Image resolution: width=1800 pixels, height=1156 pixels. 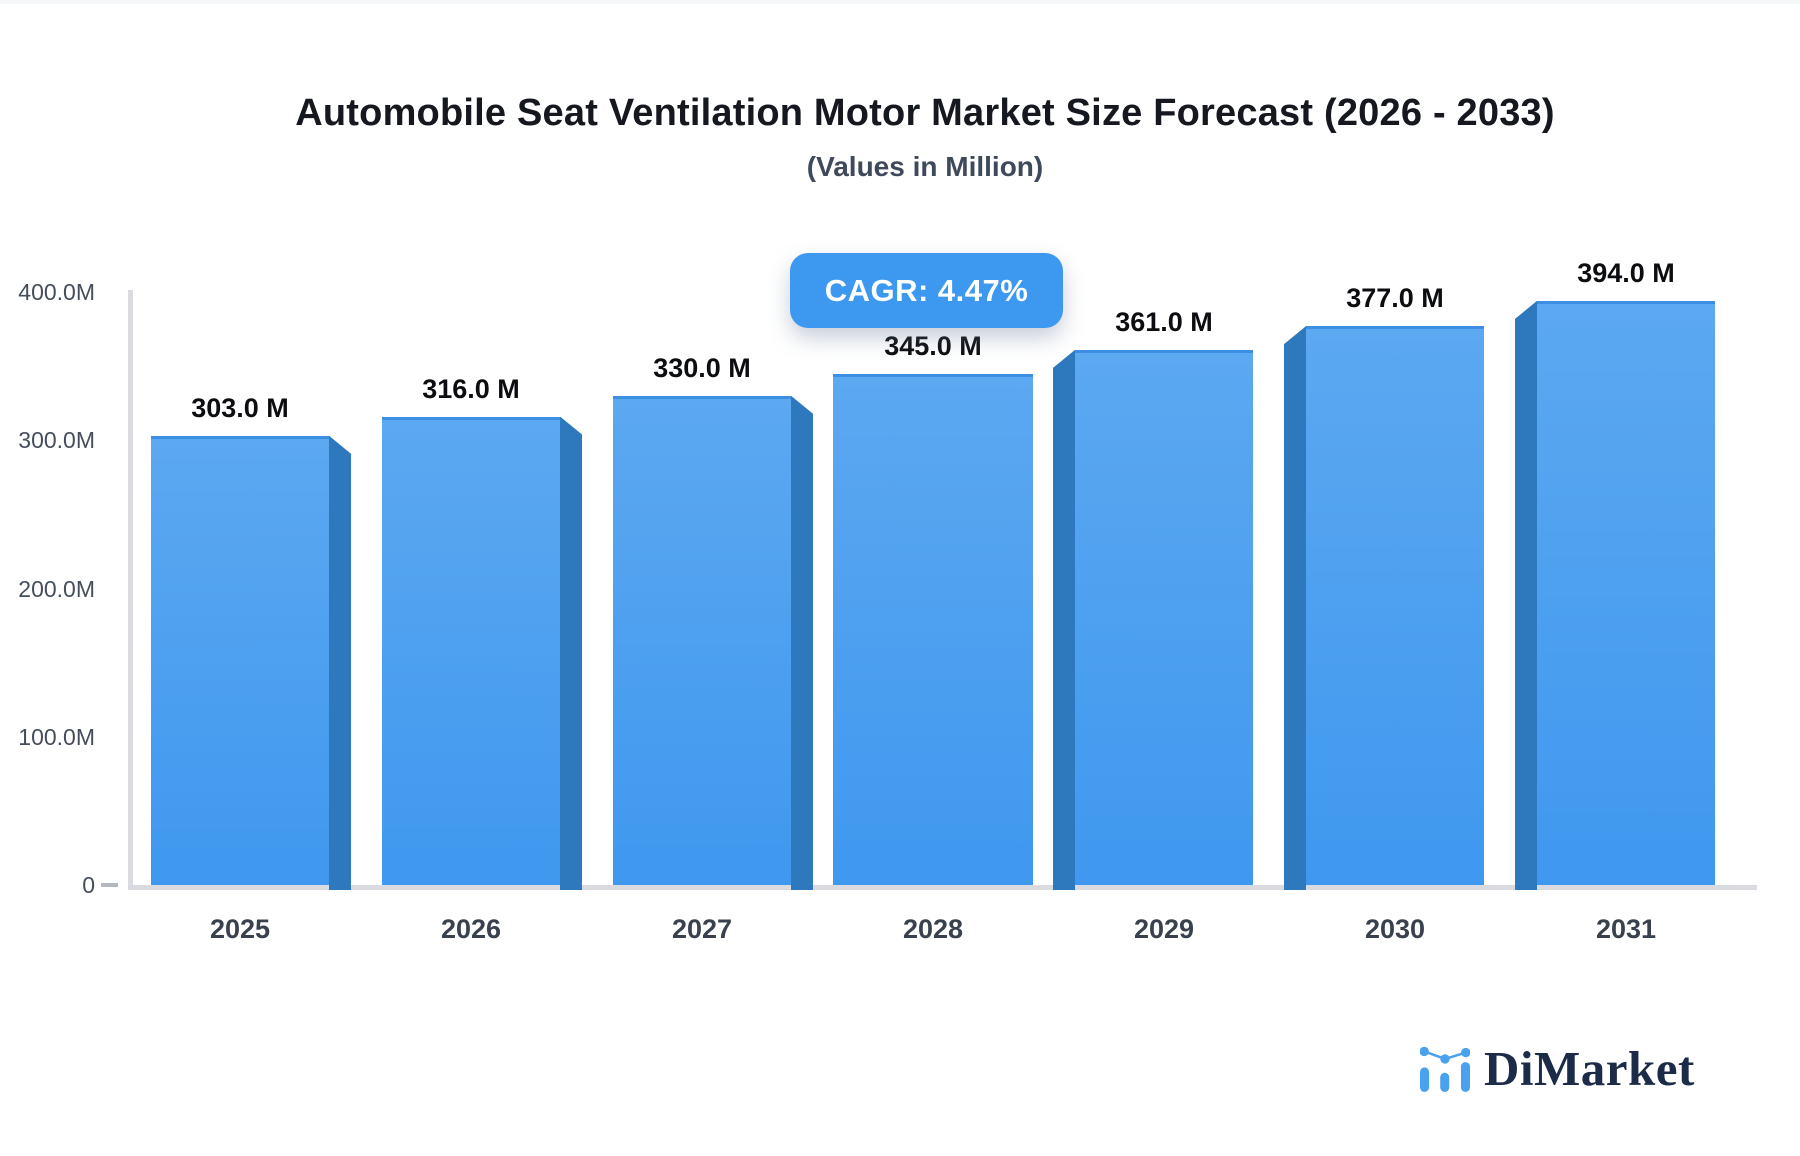 I want to click on x-axis-label-2029: 2029, so click(x=1164, y=929).